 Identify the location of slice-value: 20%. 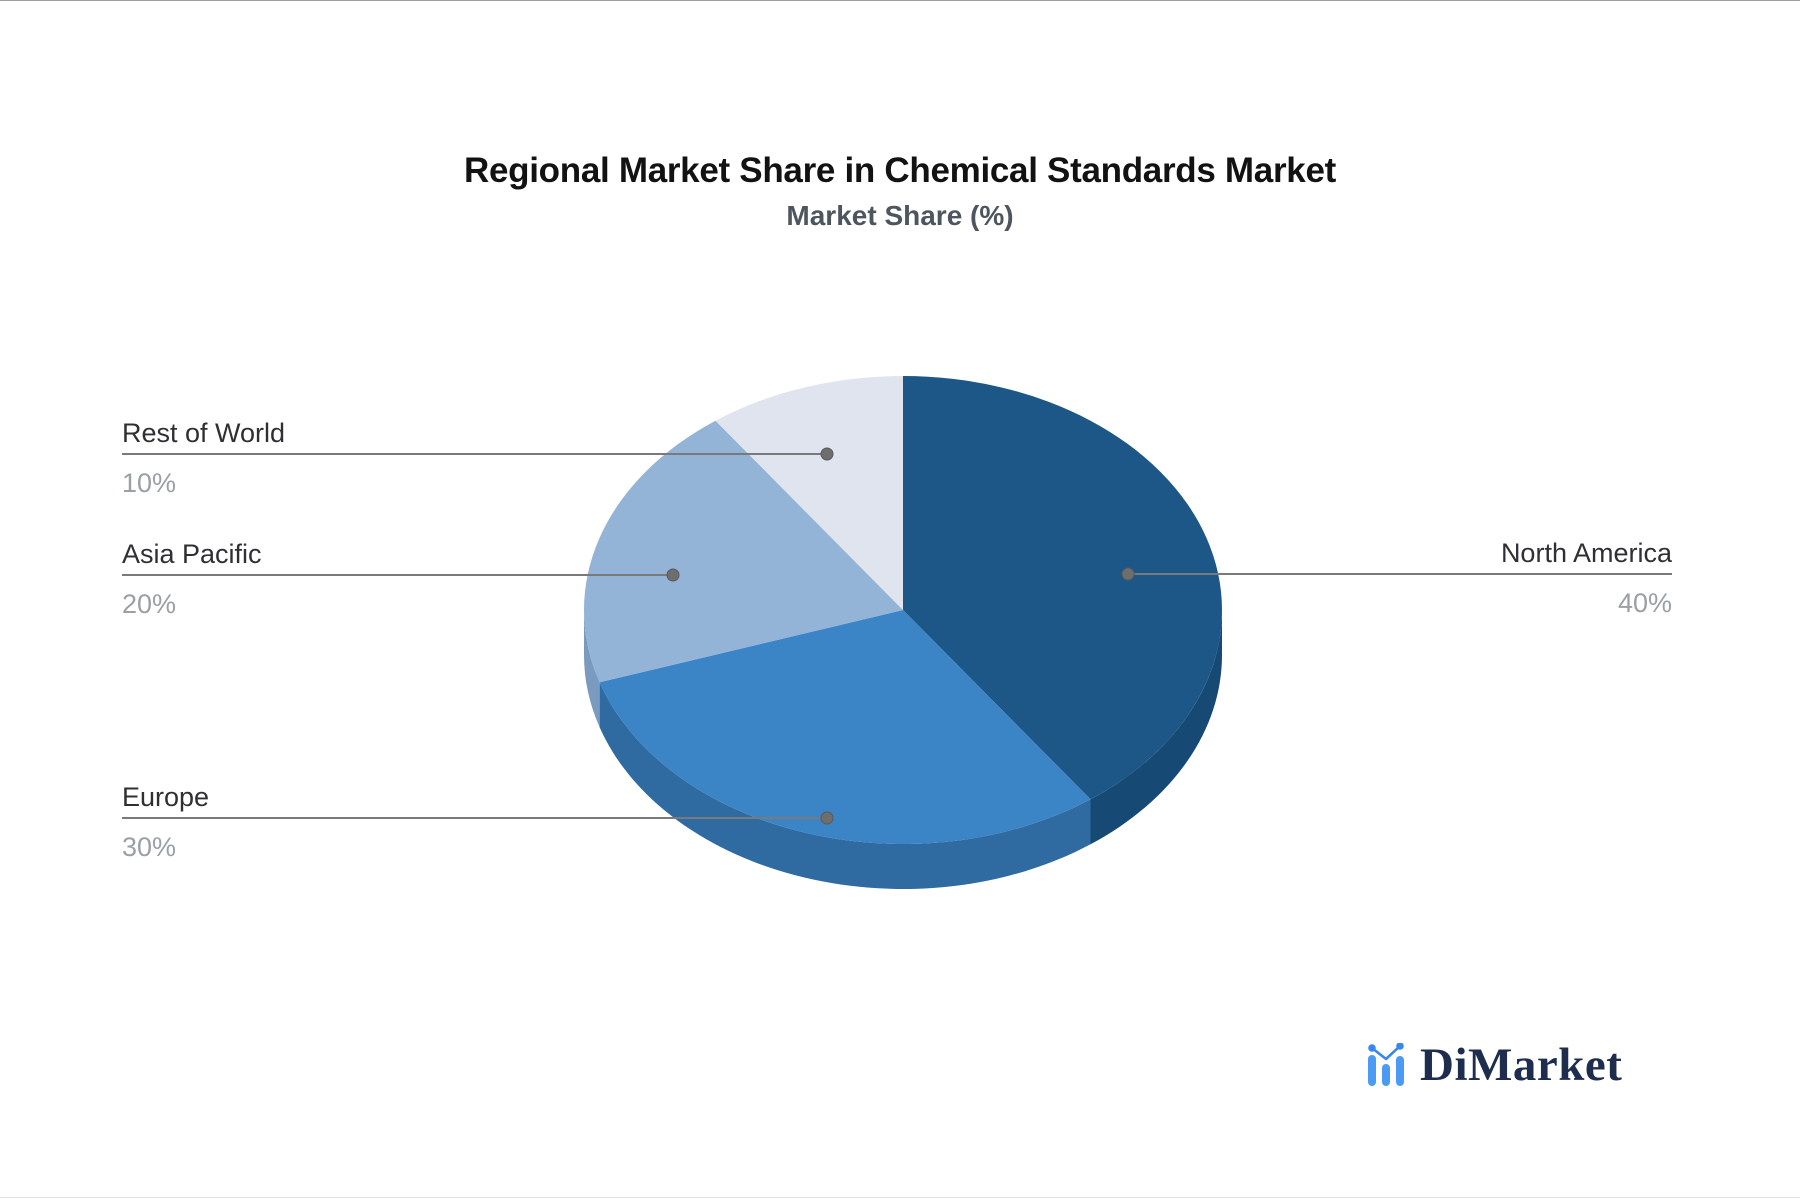
(149, 604).